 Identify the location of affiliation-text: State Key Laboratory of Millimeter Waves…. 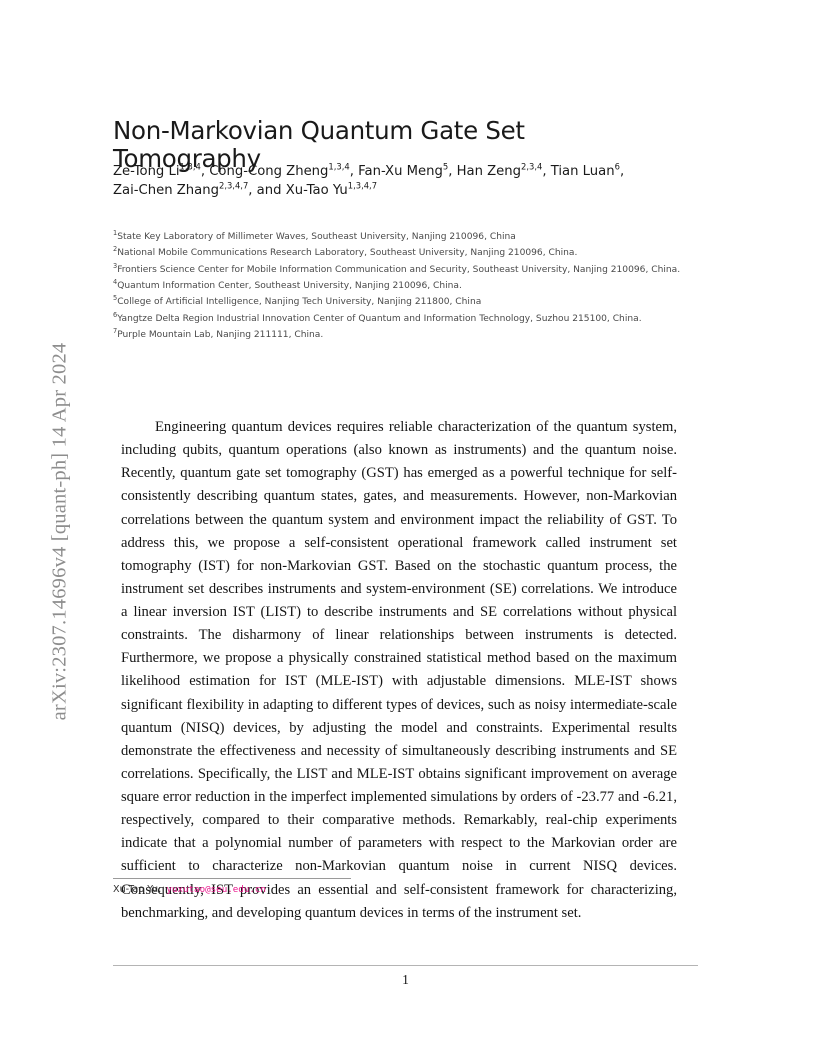
(316, 237).